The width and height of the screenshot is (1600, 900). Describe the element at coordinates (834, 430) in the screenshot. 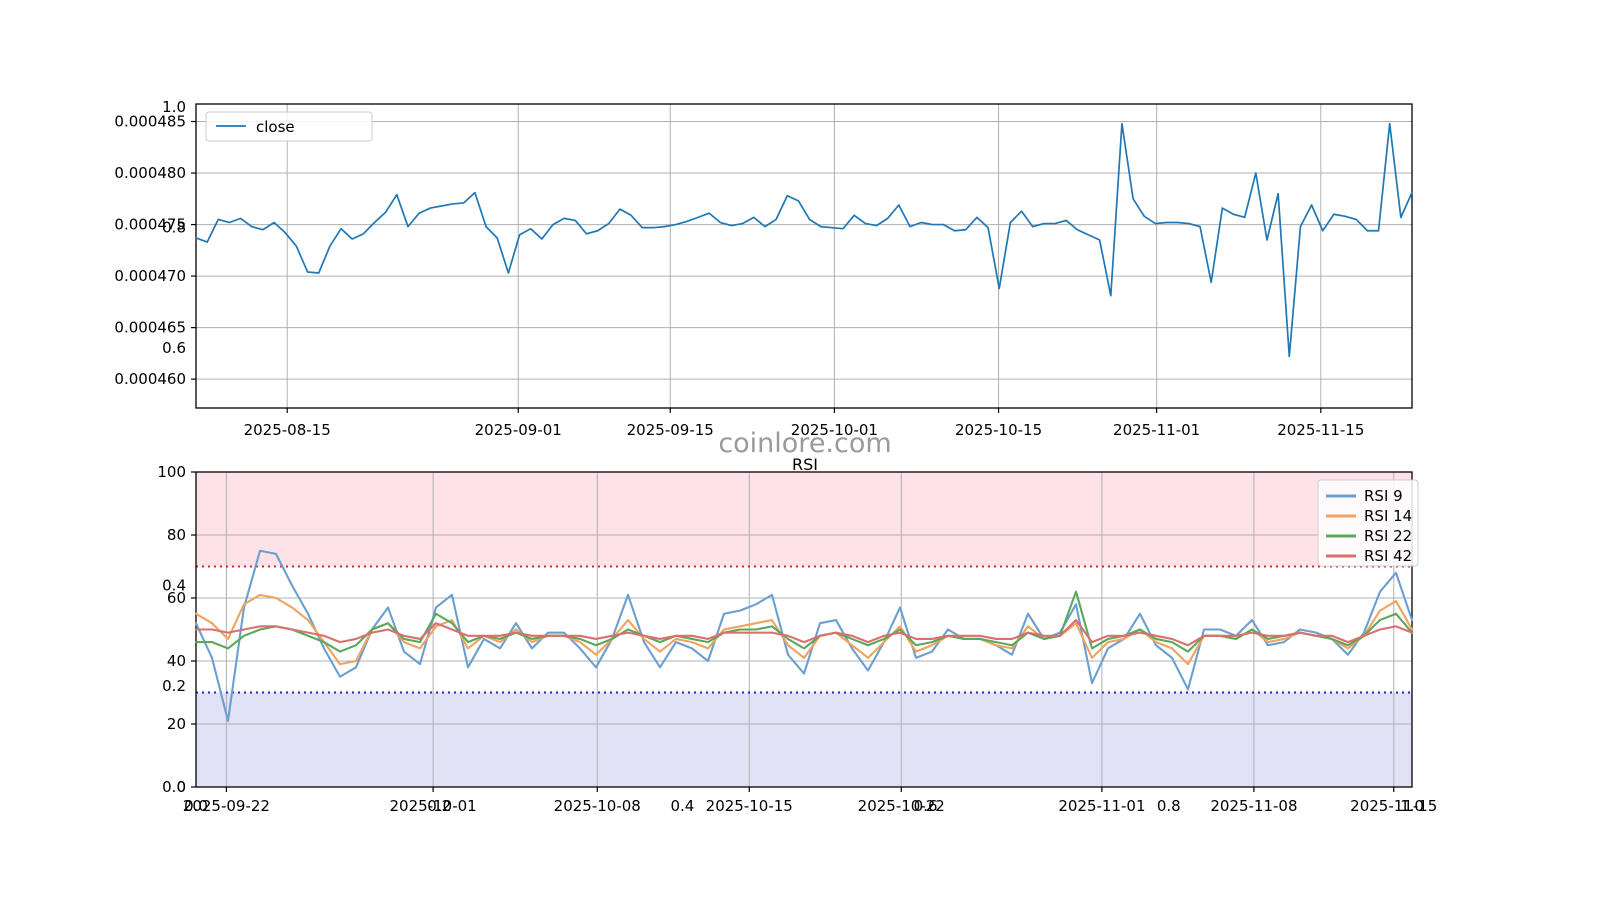

I see `price-x-tick-label: 2025-10-01` at that location.